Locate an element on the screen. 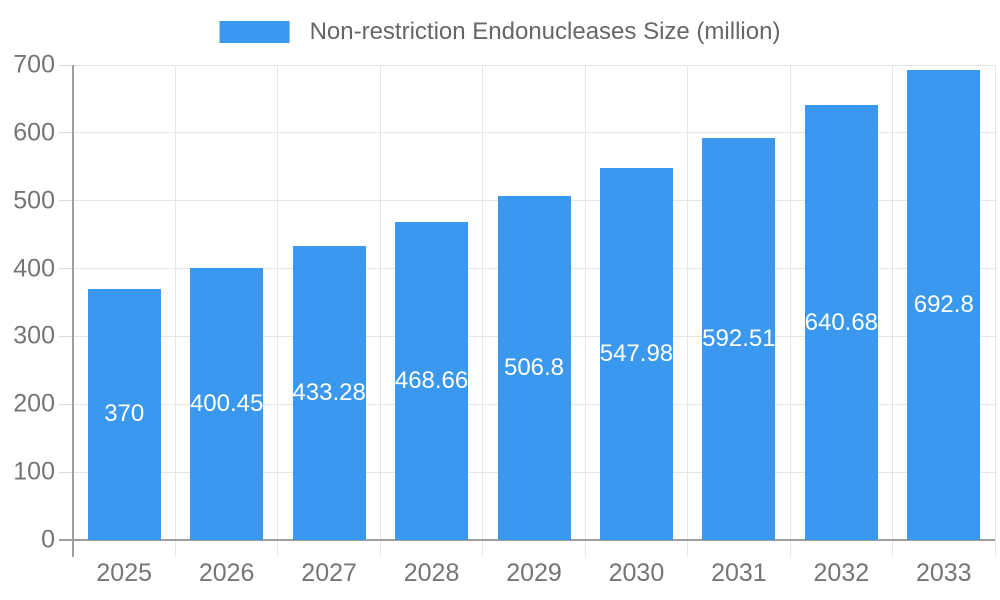 The height and width of the screenshot is (600, 1000). y-axis-label-200: 200 is located at coordinates (34, 403).